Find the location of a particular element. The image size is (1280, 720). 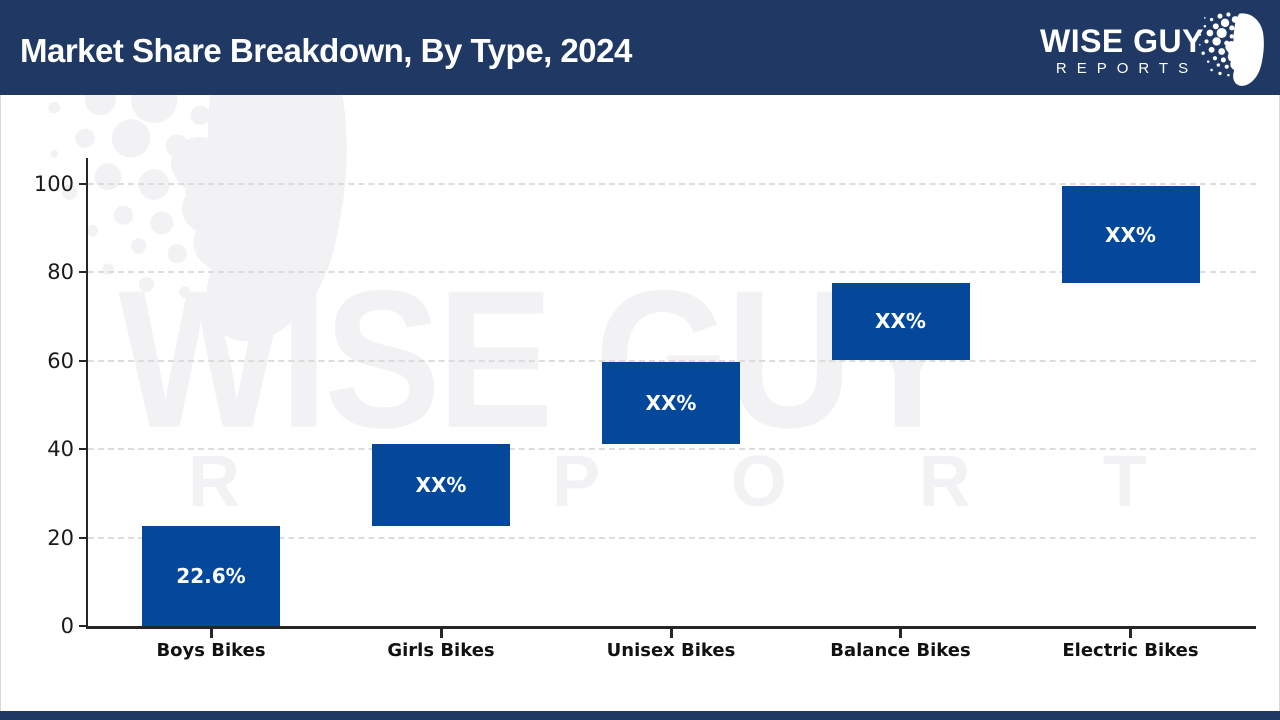

logo-subtitle: REPORTS is located at coordinates (1127, 68).